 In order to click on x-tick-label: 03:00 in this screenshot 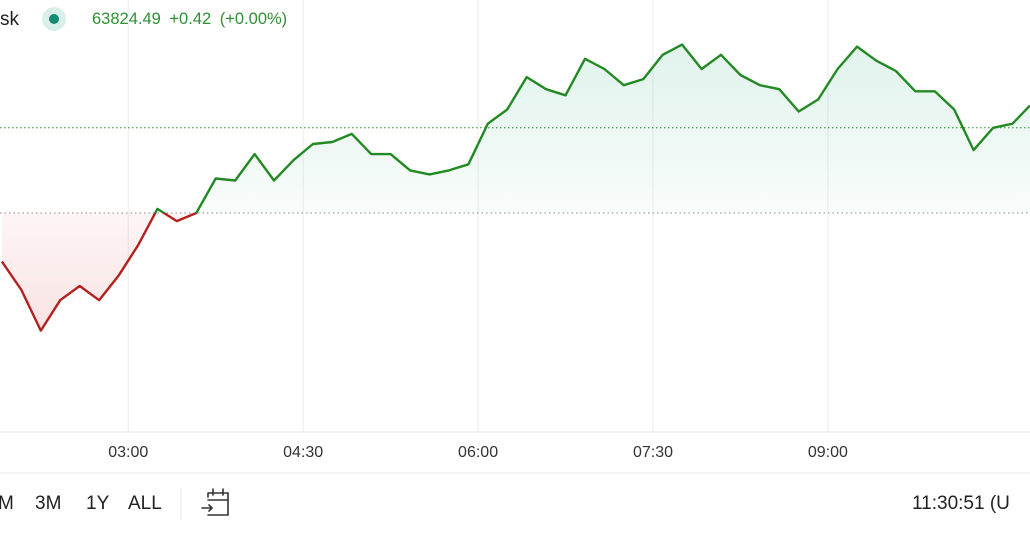, I will do `click(128, 452)`.